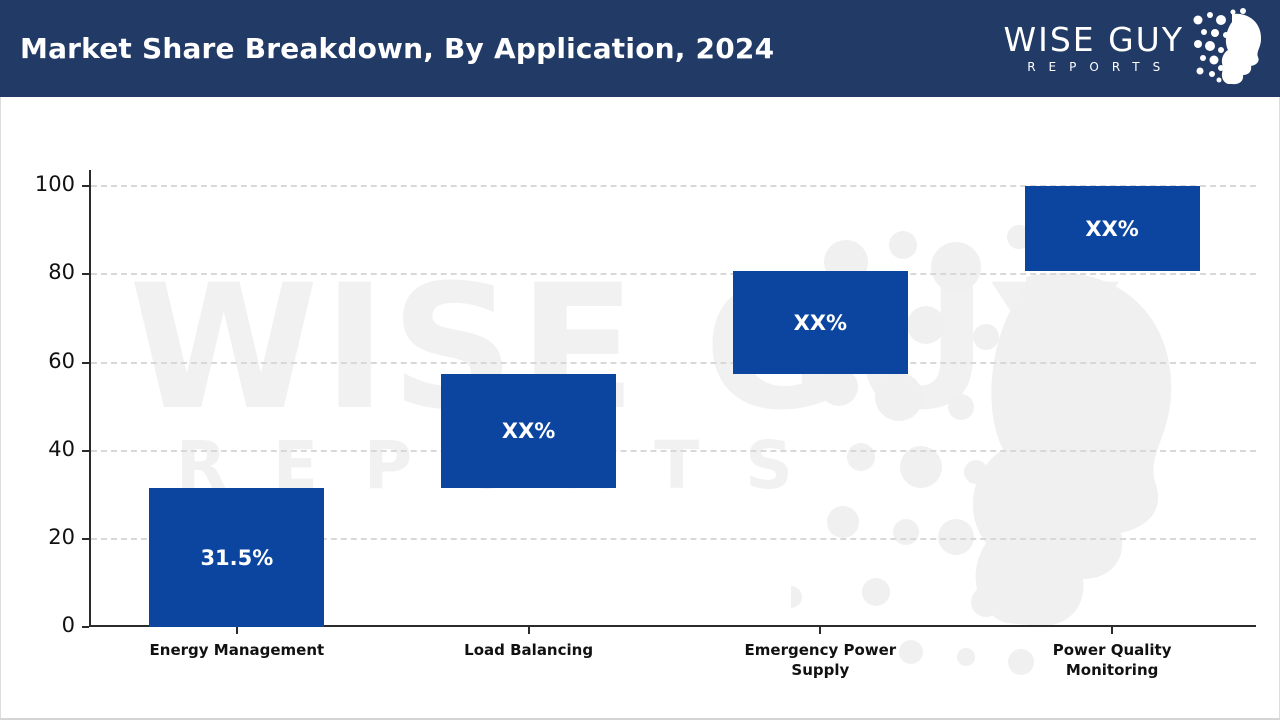  What do you see at coordinates (529, 650) in the screenshot?
I see `x-category-label-2: Load Balancing` at bounding box center [529, 650].